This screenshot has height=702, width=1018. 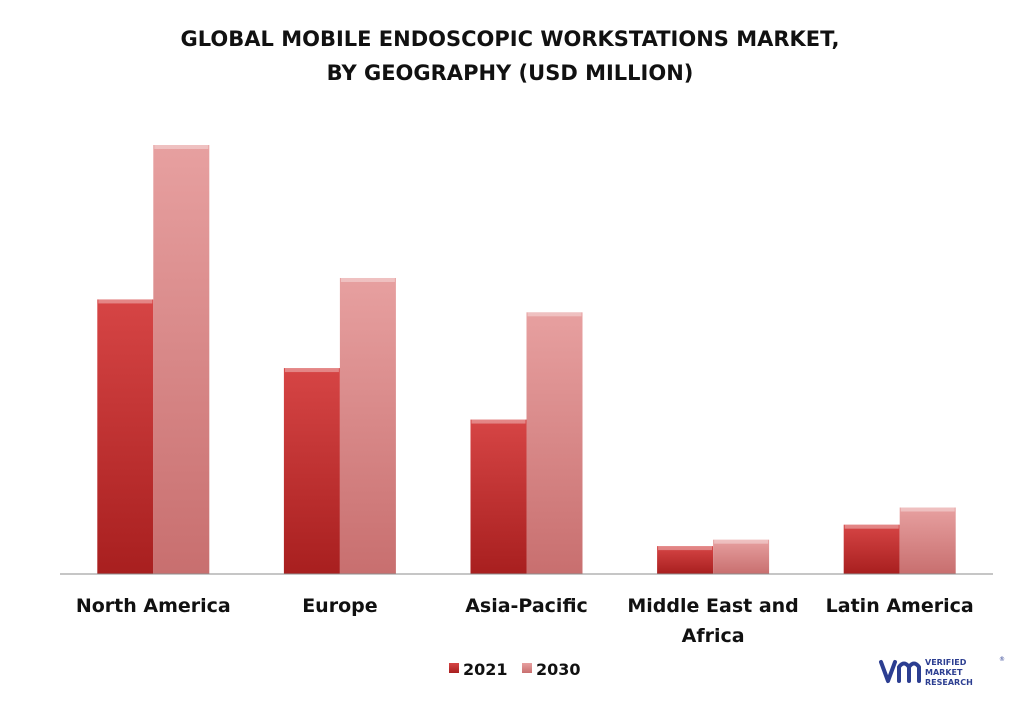 What do you see at coordinates (741, 556) in the screenshot?
I see `bar-2030-middle-east-and-africa` at bounding box center [741, 556].